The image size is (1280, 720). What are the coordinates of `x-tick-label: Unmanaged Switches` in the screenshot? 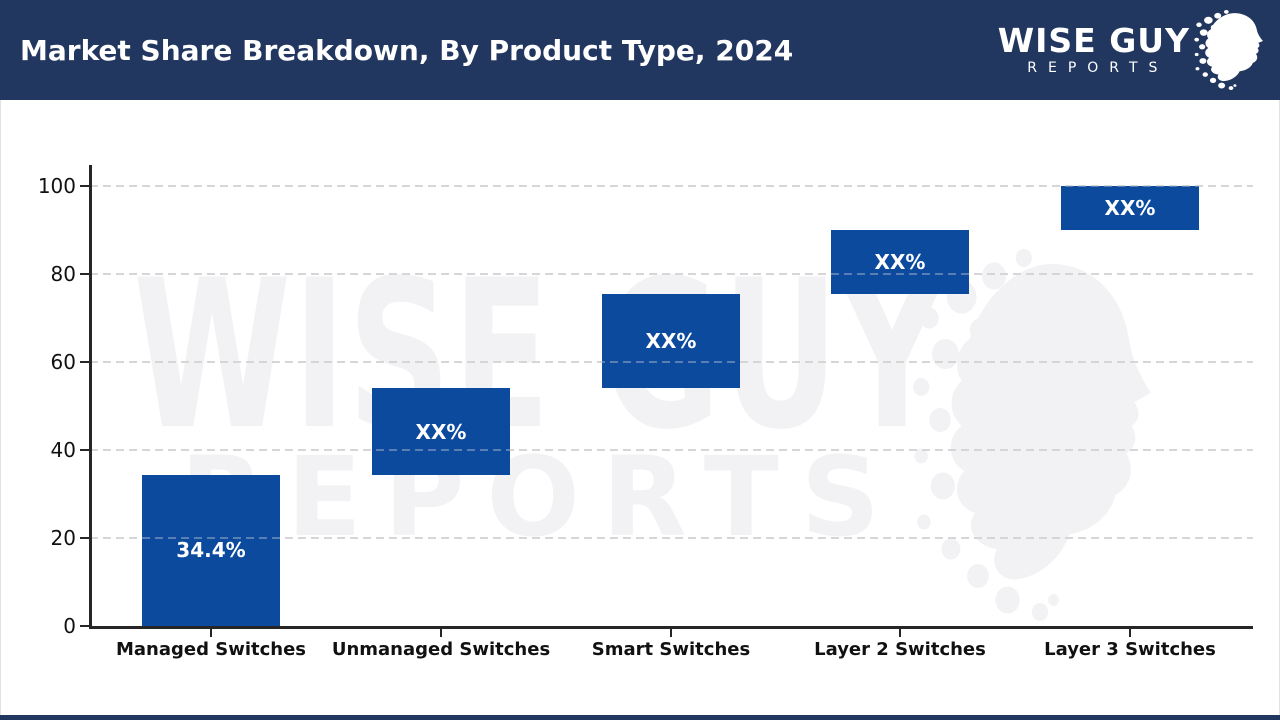 It's located at (441, 649).